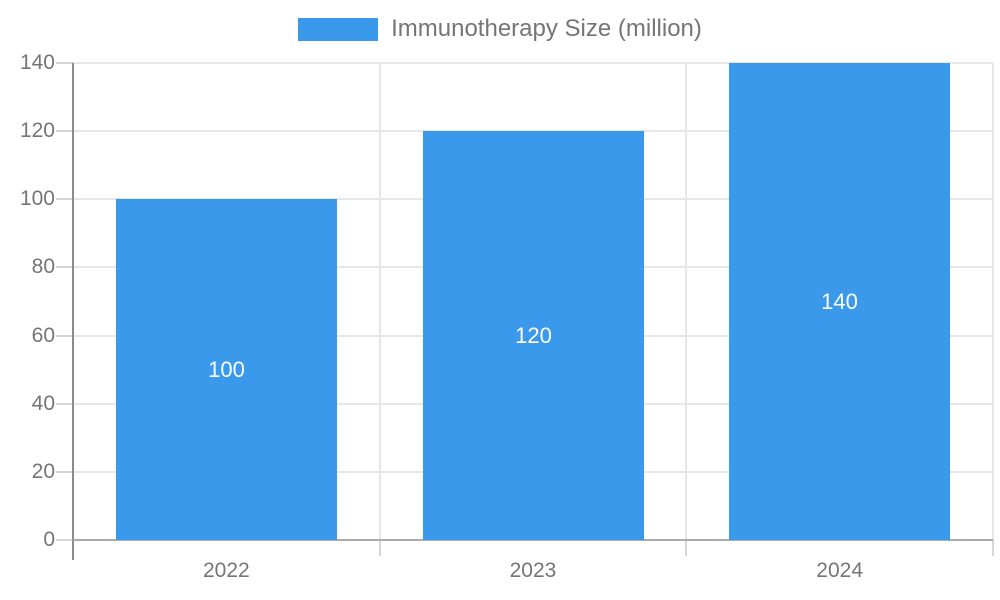 The image size is (1000, 600). I want to click on y-tick-label: 20, so click(43, 471).